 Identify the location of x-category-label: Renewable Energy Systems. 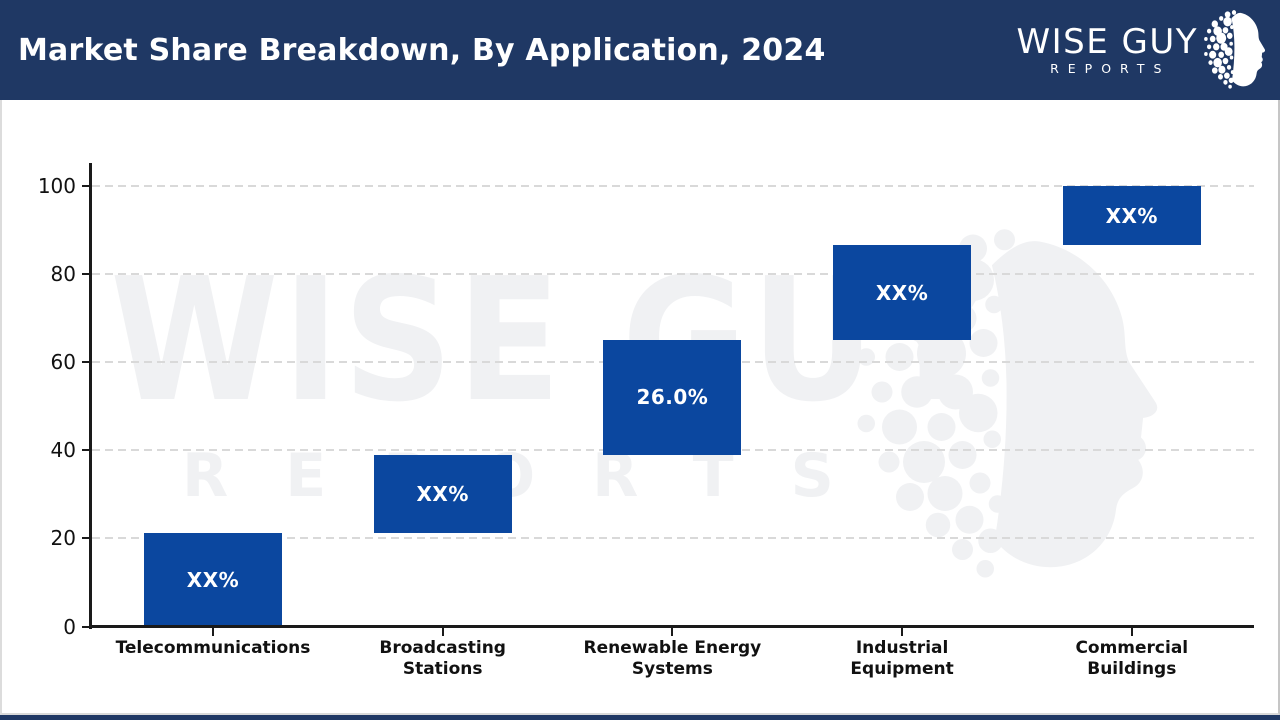
(672, 658).